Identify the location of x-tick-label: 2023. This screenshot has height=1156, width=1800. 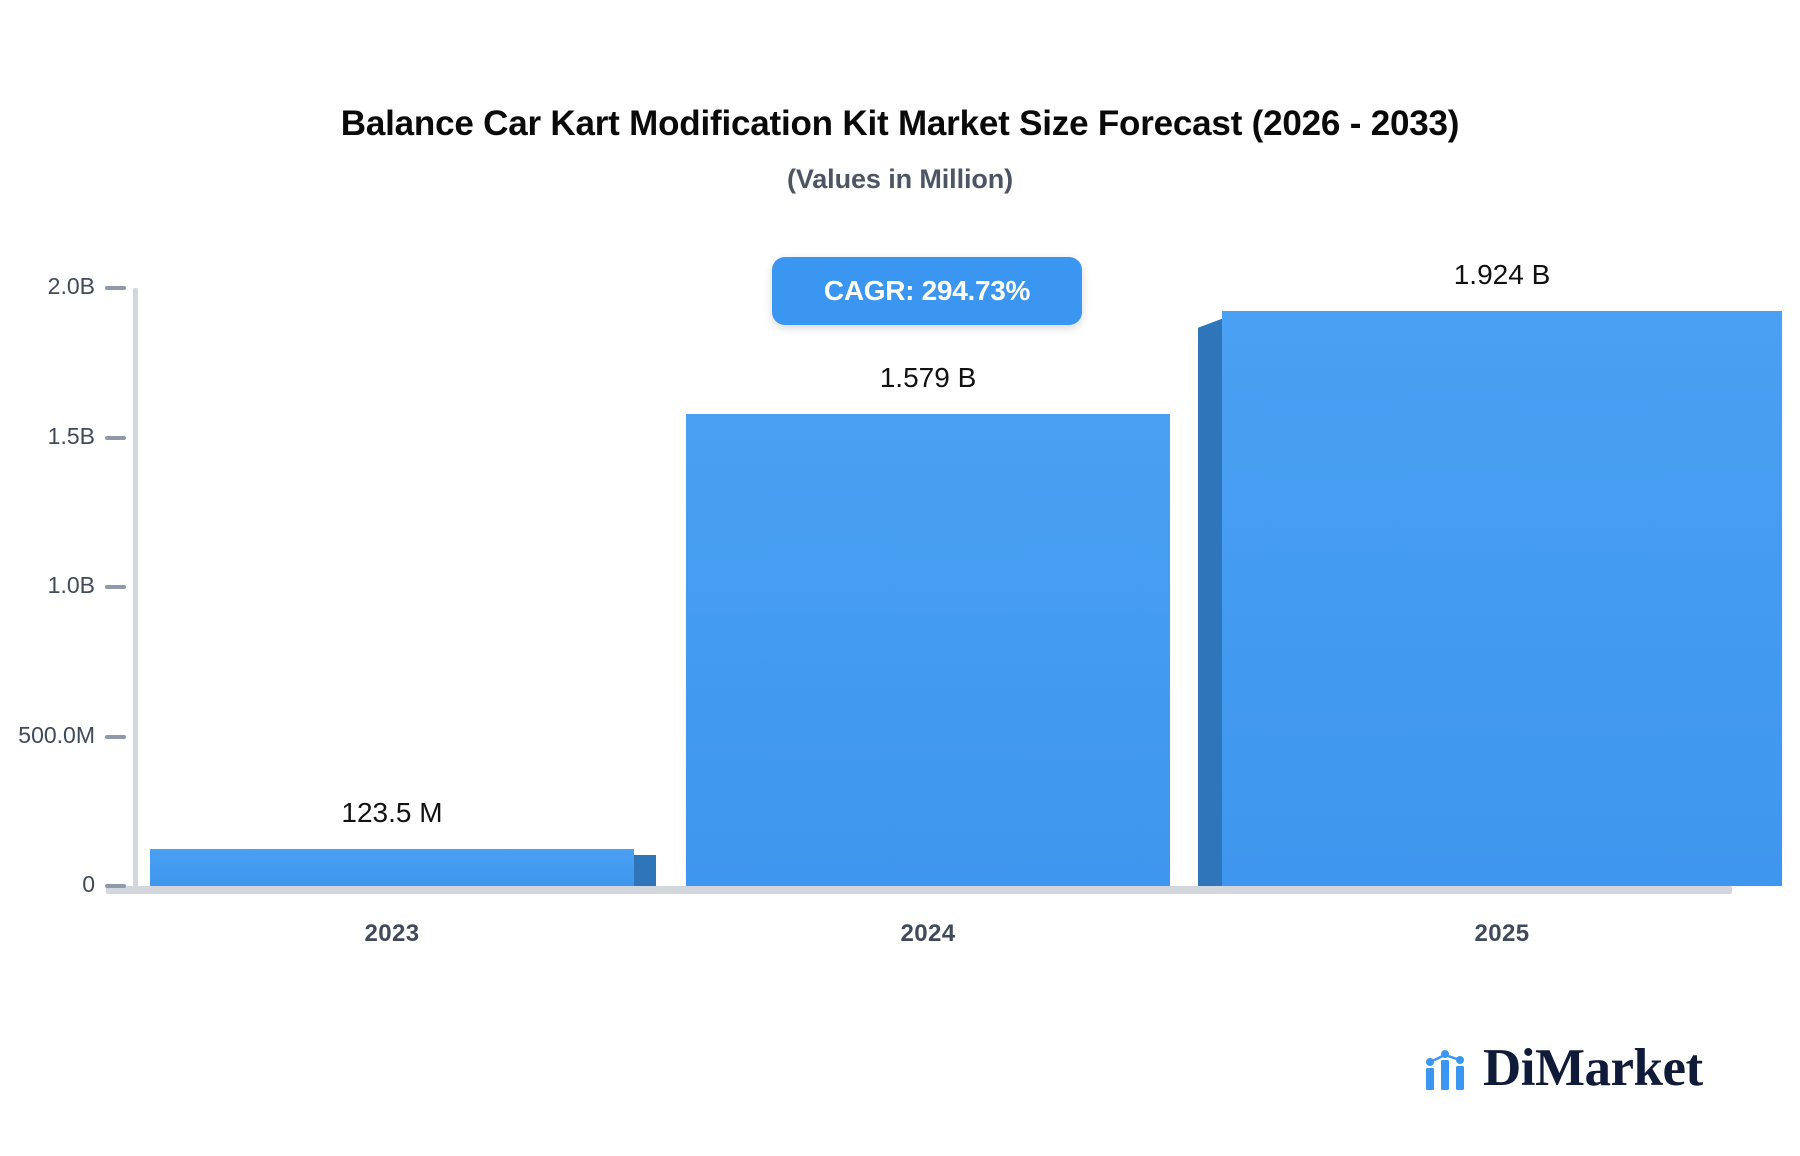
(392, 933).